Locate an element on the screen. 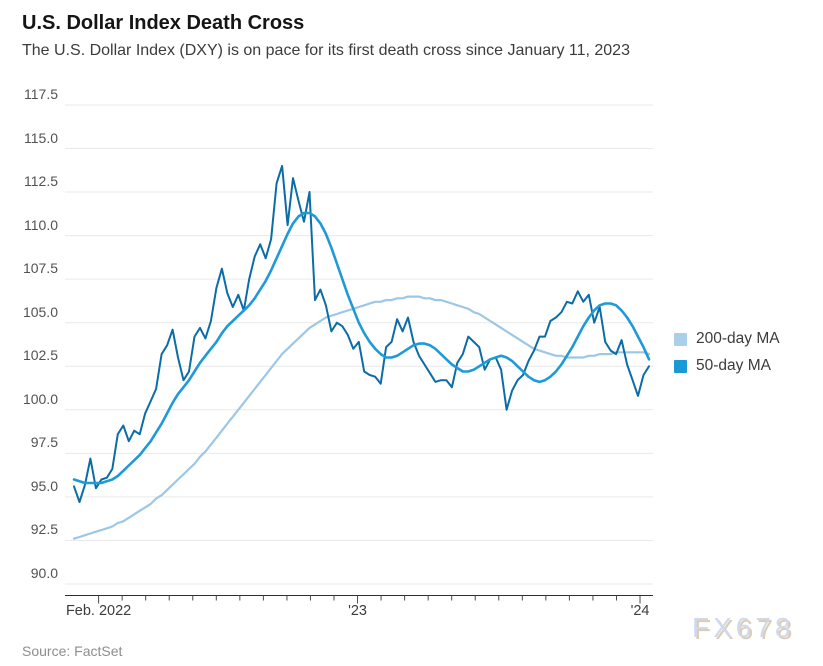  y-axis-label: 110.0 is located at coordinates (41, 224).